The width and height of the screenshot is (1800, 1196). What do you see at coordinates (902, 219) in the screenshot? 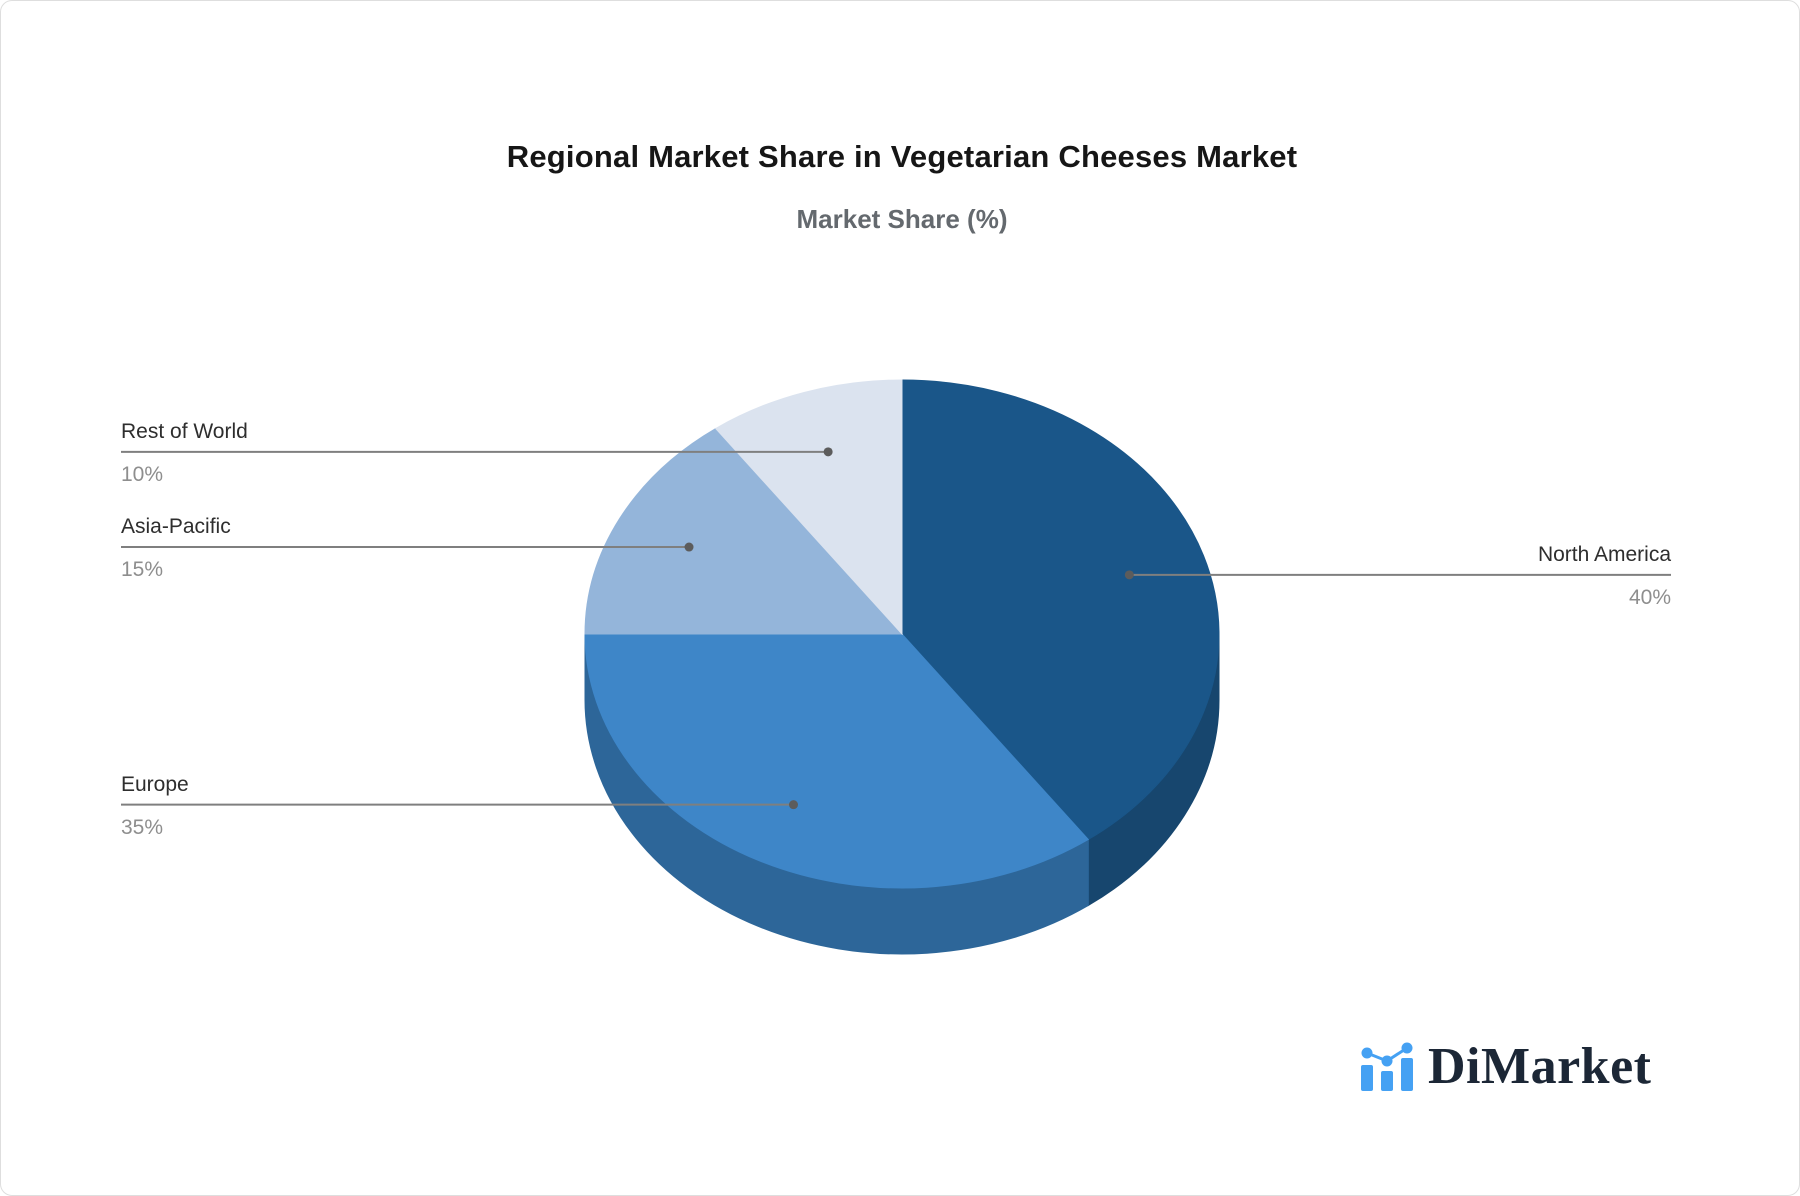
I see `chart-subtitle: Market Share (%)` at bounding box center [902, 219].